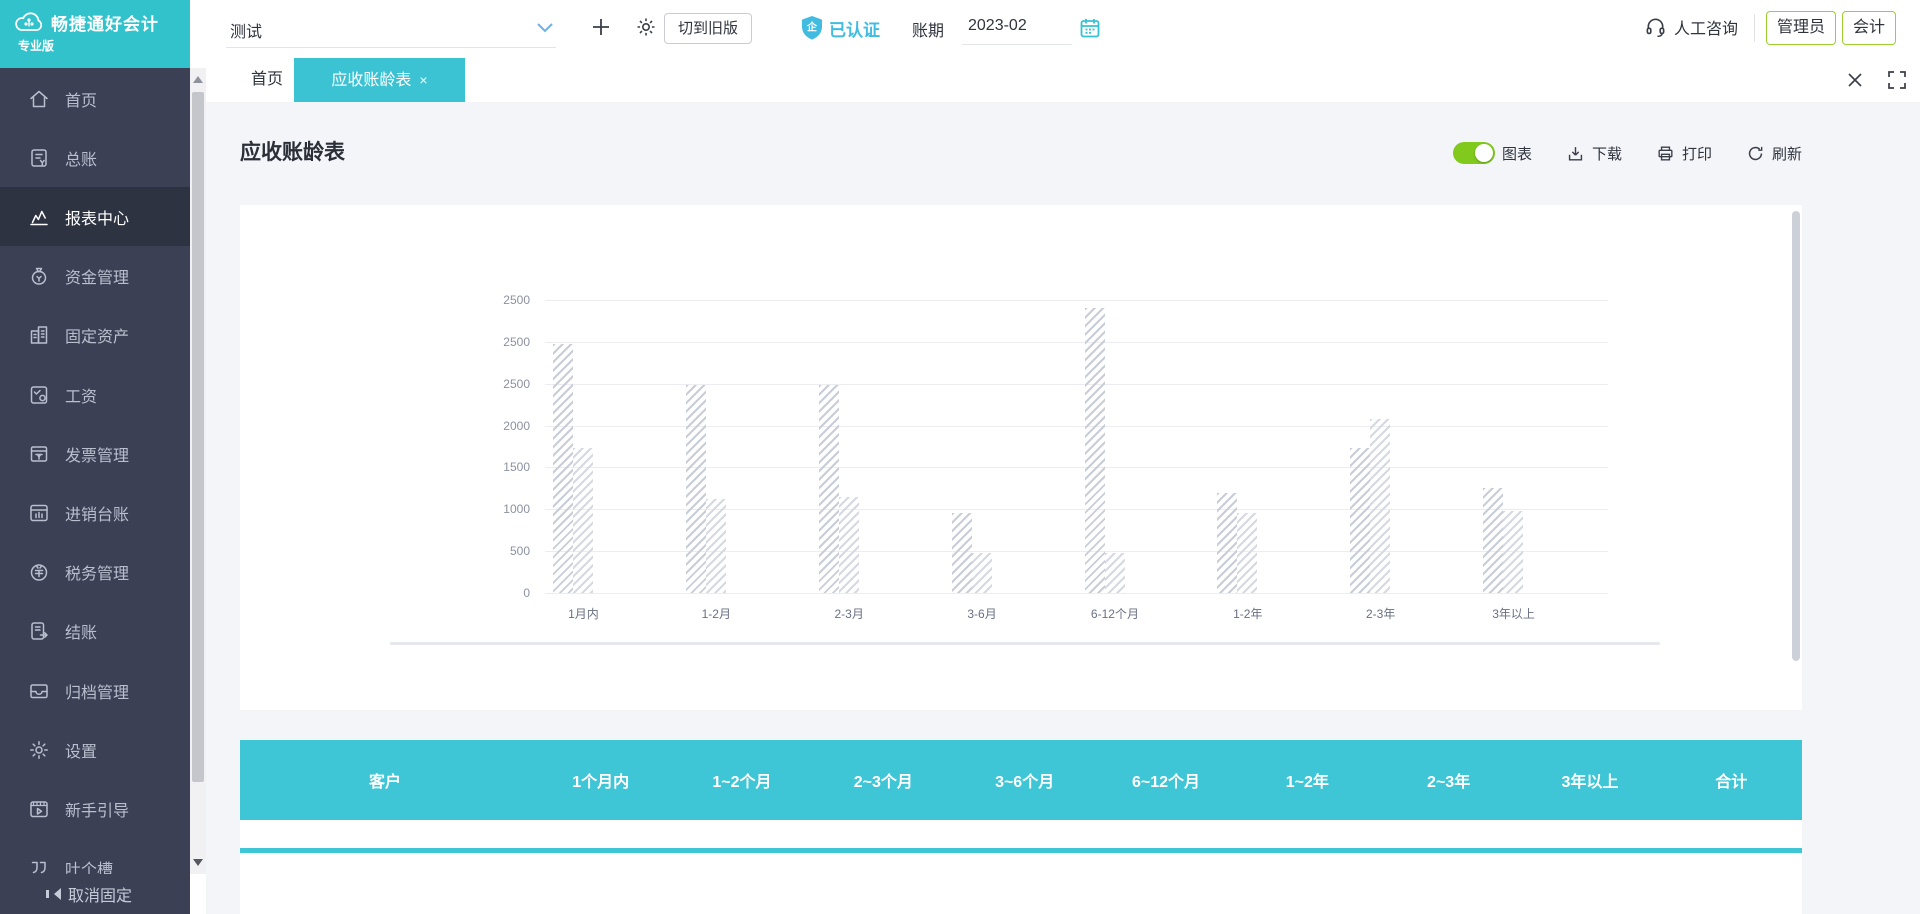  What do you see at coordinates (1473, 153) in the screenshot?
I see `chart-toggle-switch` at bounding box center [1473, 153].